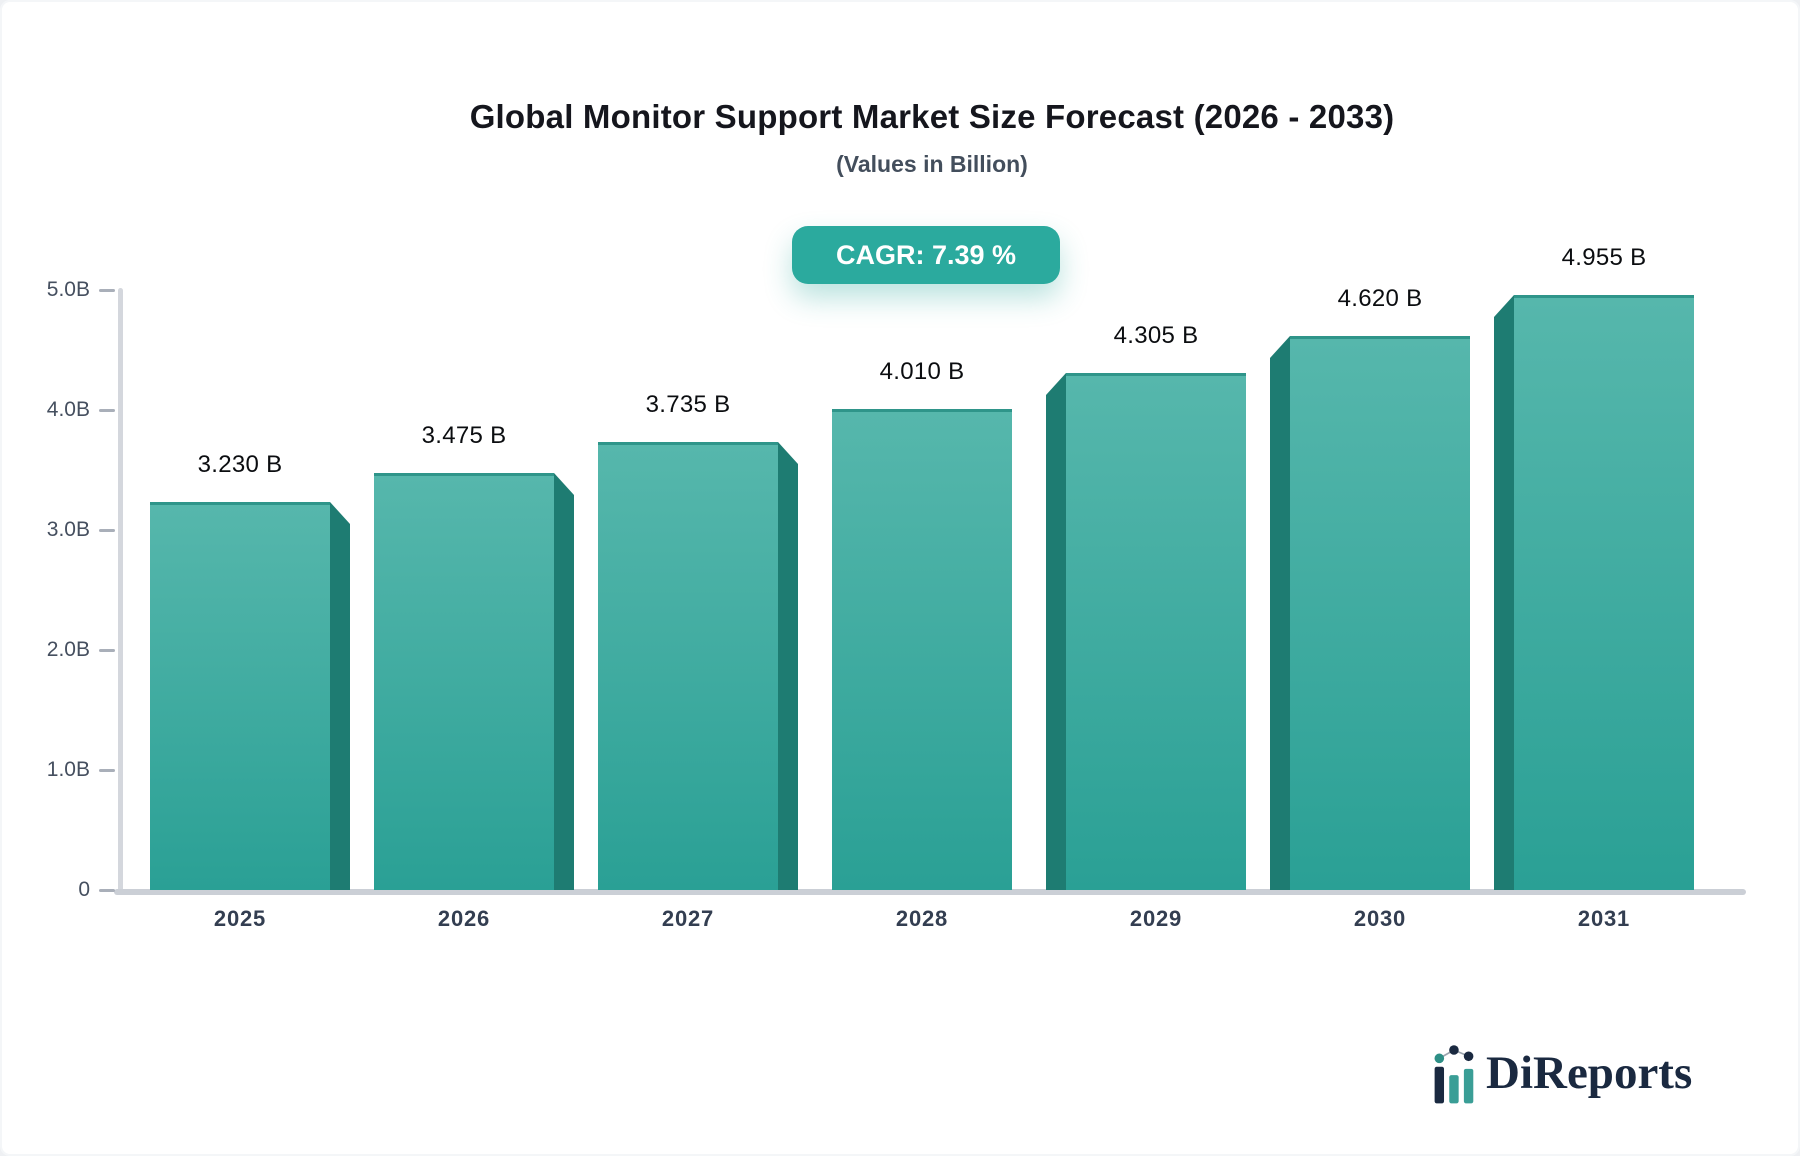 This screenshot has height=1156, width=1800. Describe the element at coordinates (1604, 918) in the screenshot. I see `x-axis-label-2031: 2031` at that location.